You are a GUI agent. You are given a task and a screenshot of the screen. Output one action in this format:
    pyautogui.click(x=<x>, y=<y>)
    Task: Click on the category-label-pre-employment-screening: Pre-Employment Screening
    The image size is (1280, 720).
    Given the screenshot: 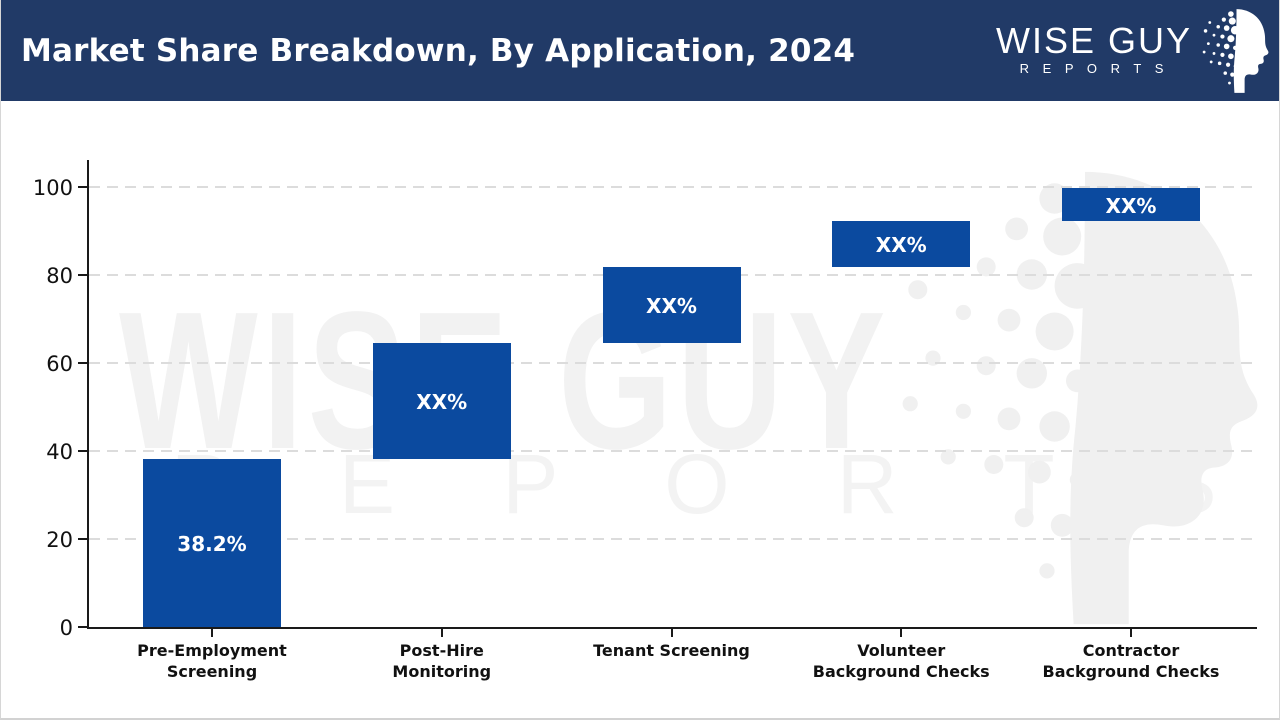 What is the action you would take?
    pyautogui.click(x=212, y=661)
    